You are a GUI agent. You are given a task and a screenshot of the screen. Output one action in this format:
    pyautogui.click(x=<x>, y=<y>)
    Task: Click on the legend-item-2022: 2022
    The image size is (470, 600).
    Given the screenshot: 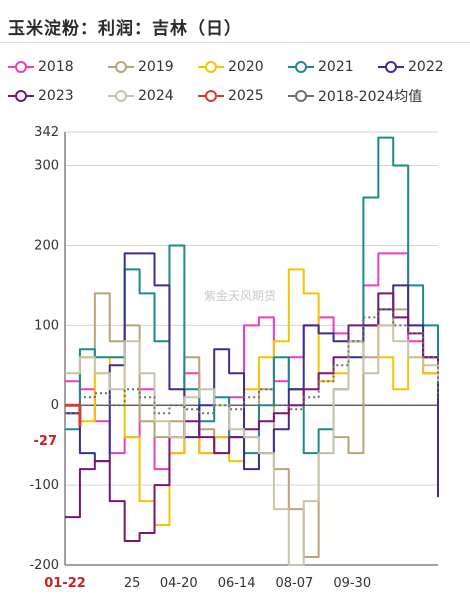 What is the action you would take?
    pyautogui.click(x=411, y=67)
    